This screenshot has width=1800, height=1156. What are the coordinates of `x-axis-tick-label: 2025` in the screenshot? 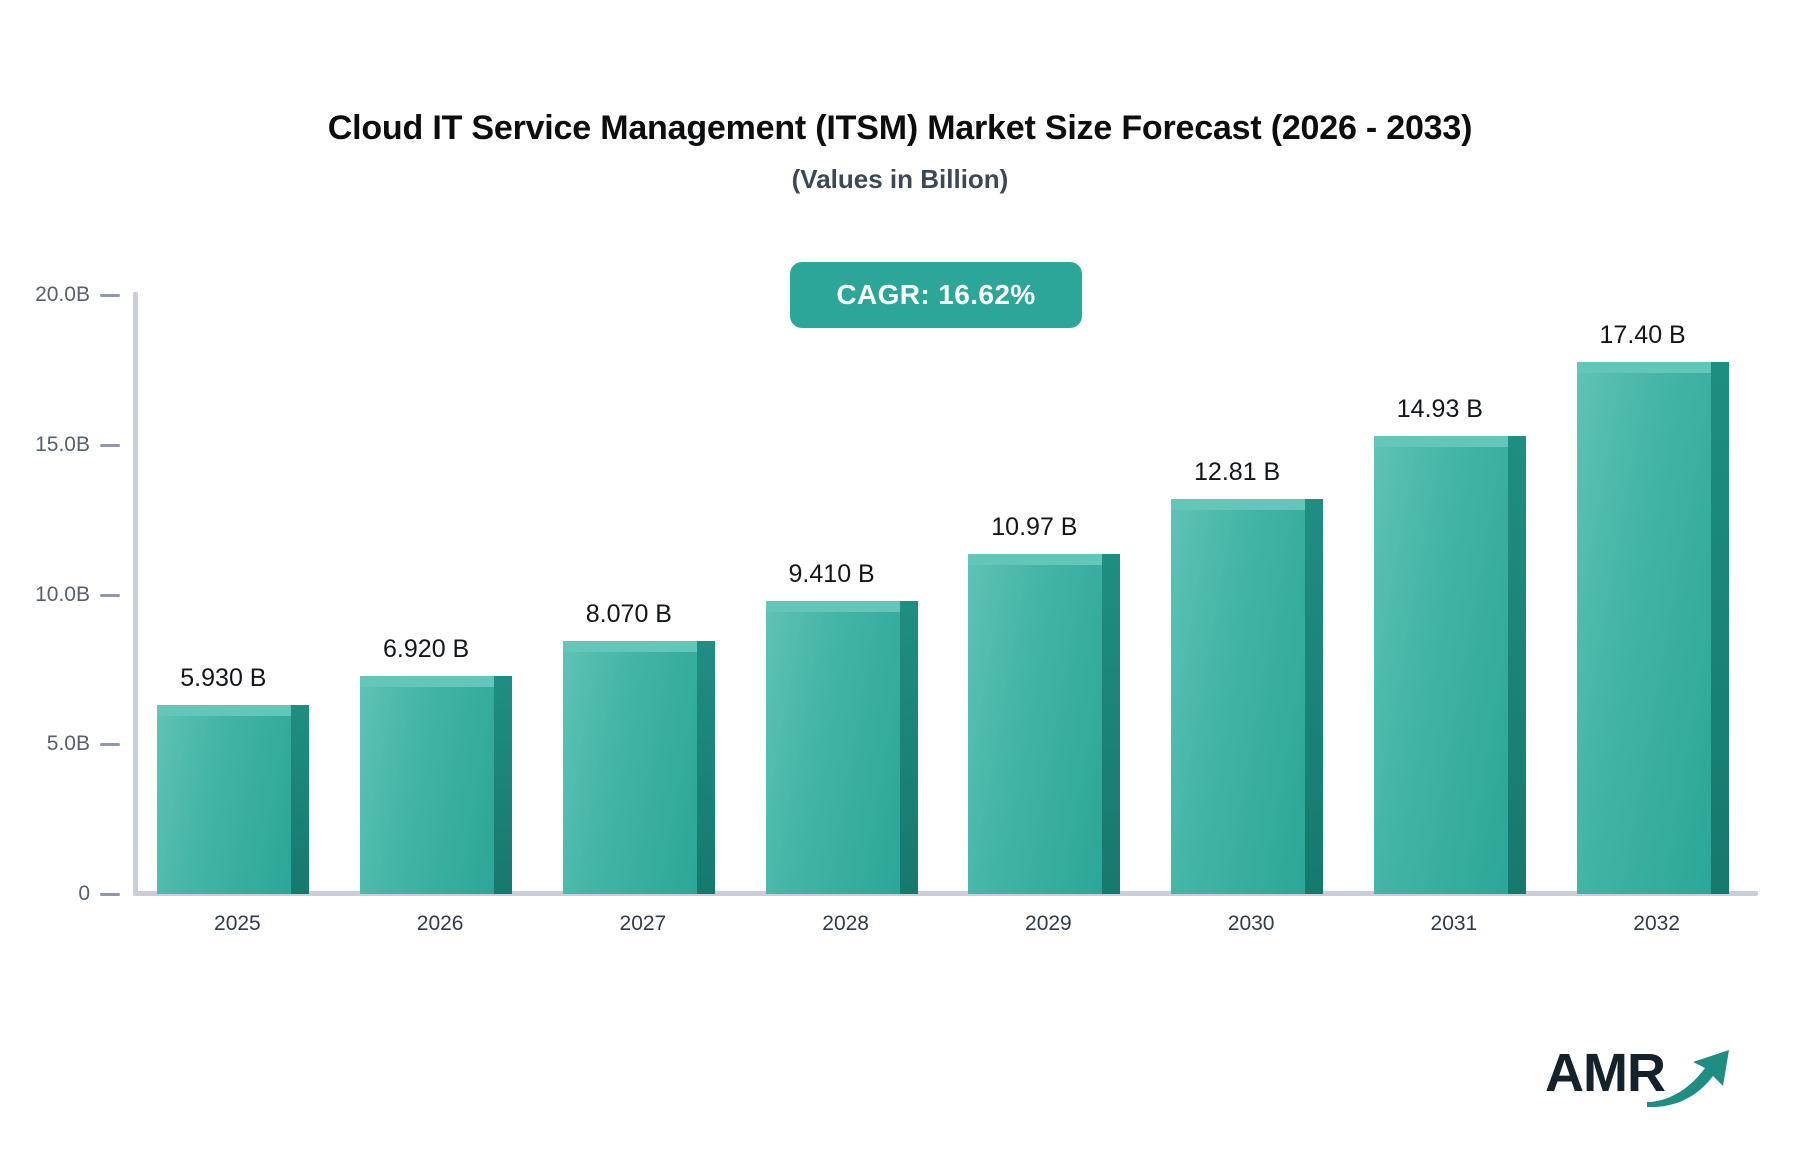 It's located at (237, 923).